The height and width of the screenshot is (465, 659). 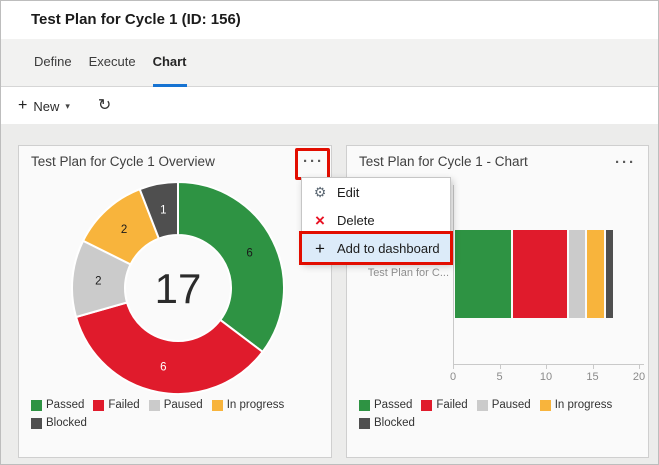 I want to click on bar-segment-passed, so click(x=483, y=274).